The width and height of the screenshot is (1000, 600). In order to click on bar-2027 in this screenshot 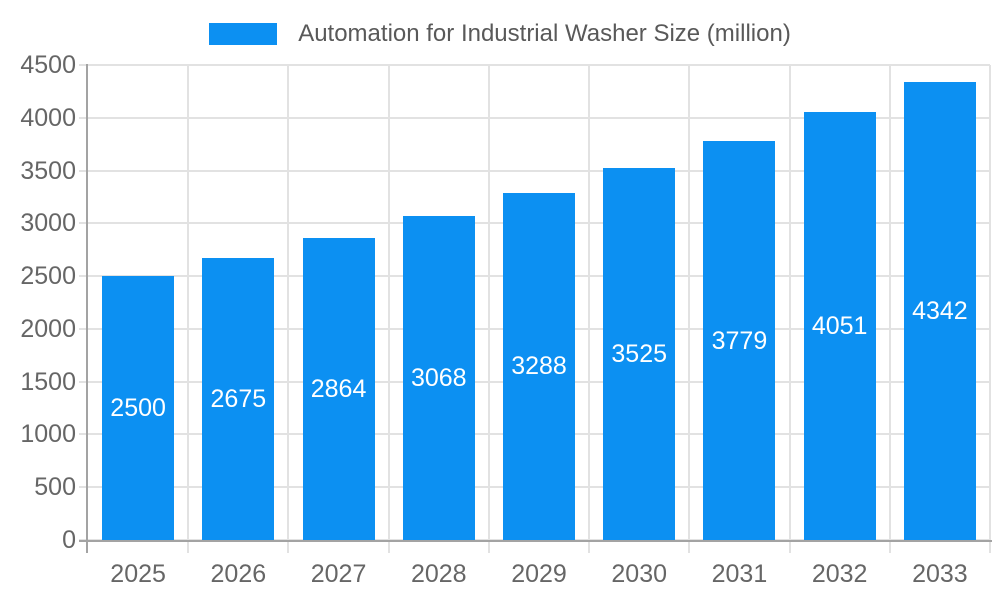, I will do `click(338, 388)`.